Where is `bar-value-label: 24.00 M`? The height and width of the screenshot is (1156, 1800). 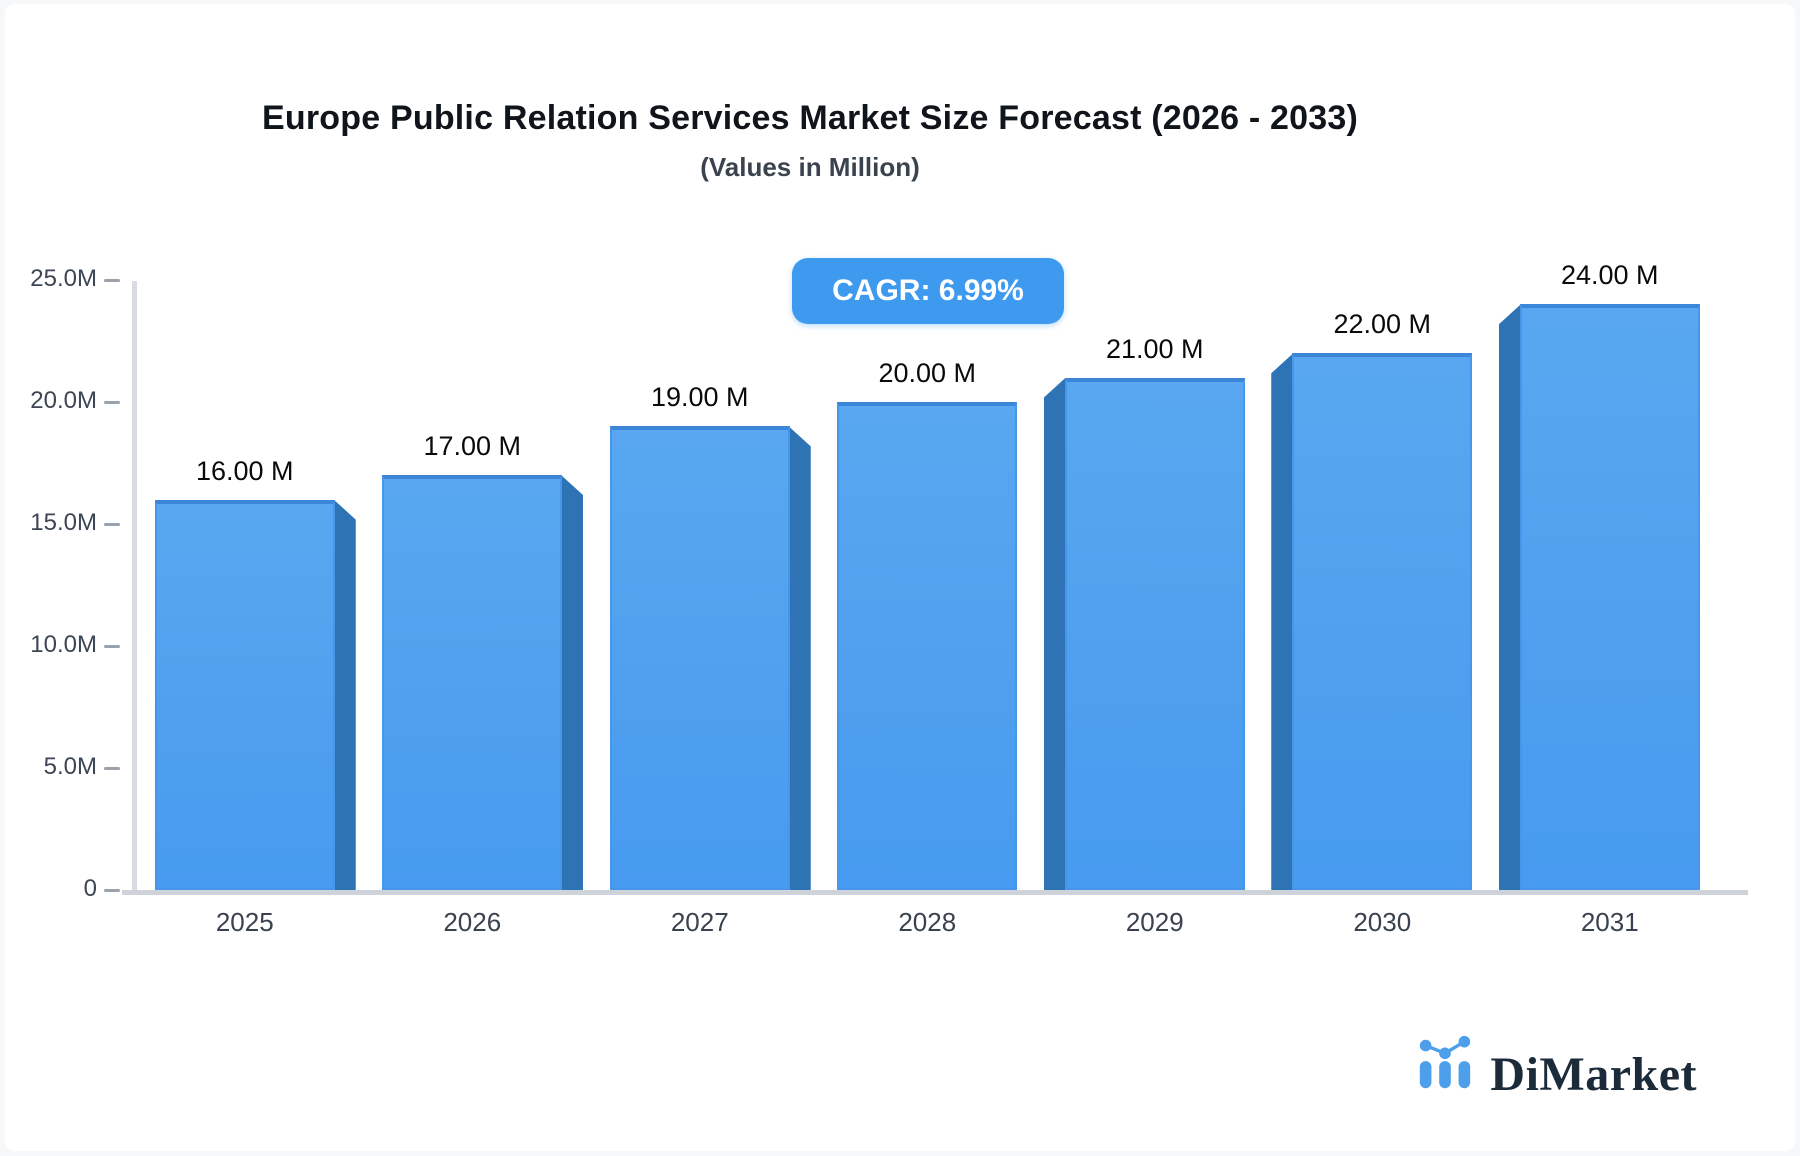
bar-value-label: 24.00 M is located at coordinates (1609, 275).